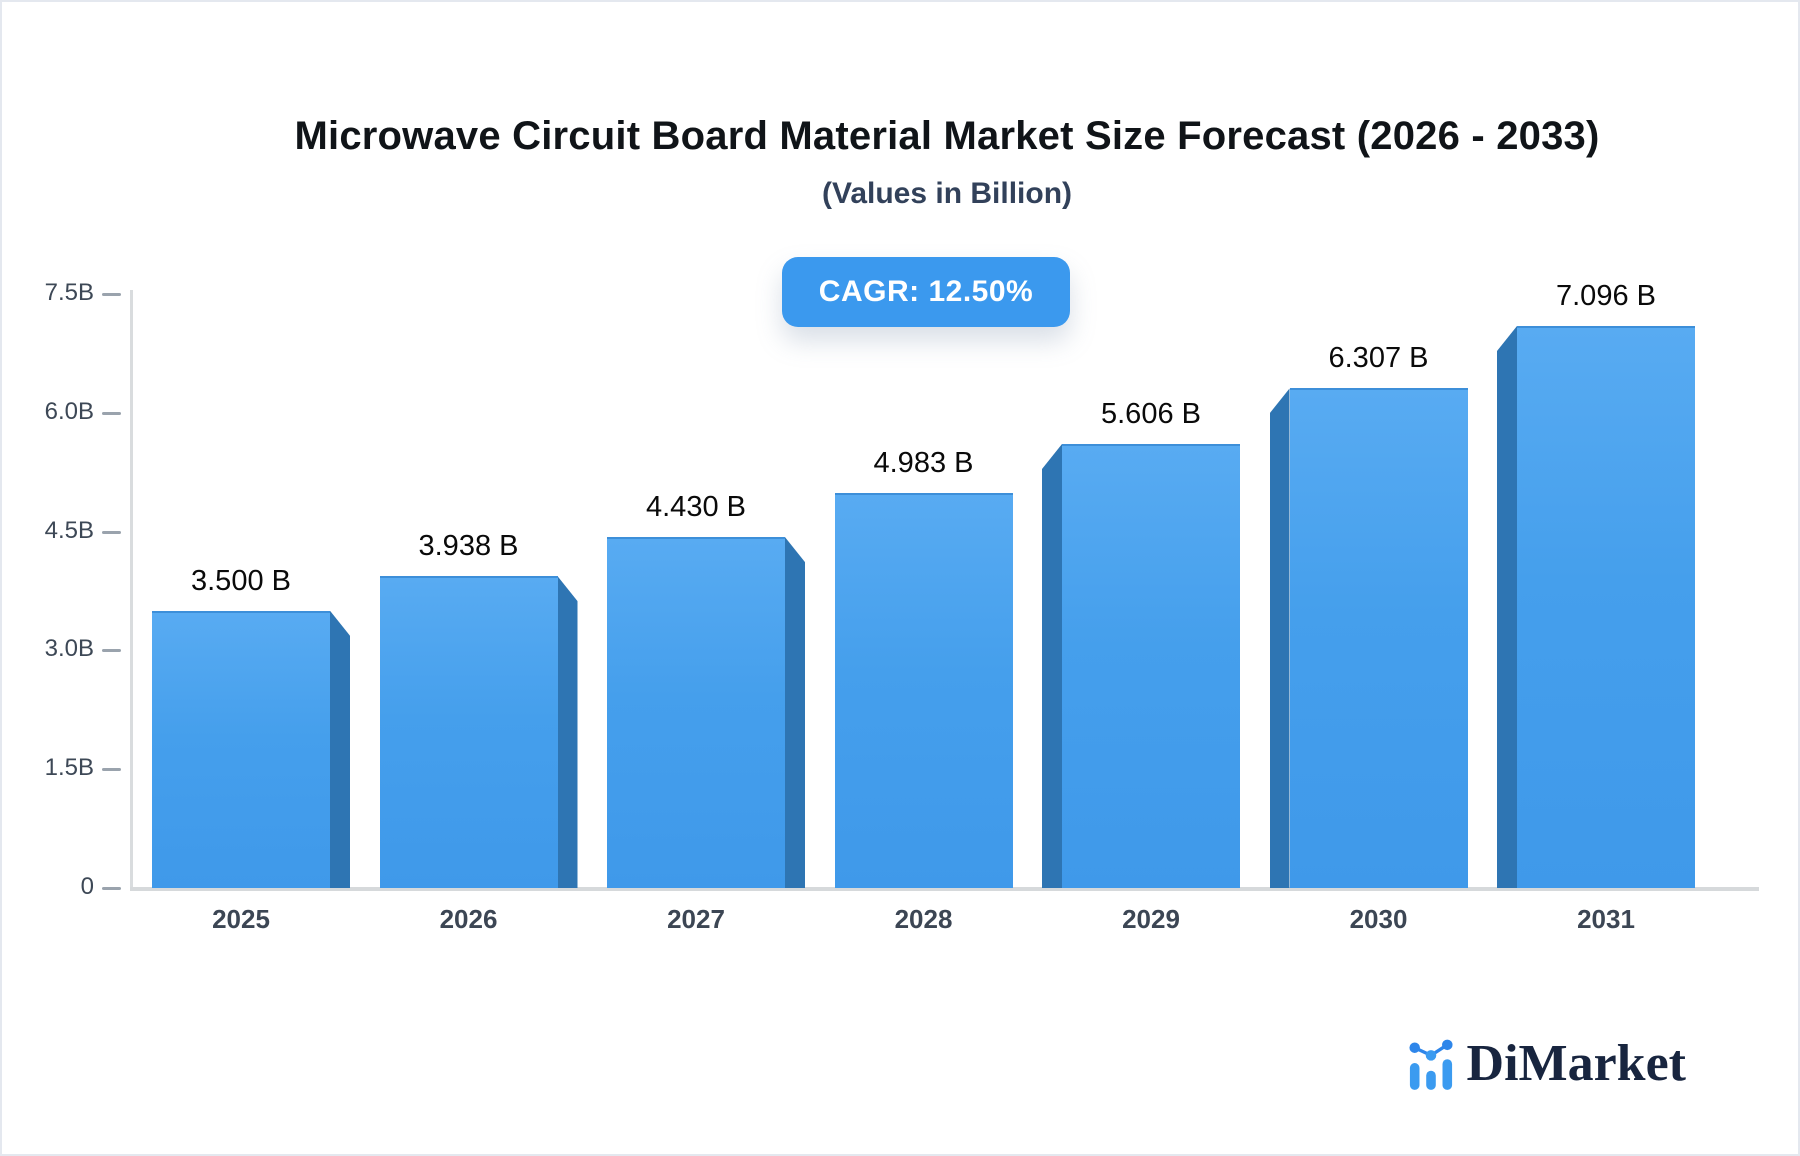 The image size is (1800, 1156). Describe the element at coordinates (947, 193) in the screenshot. I see `chart-subtitle: (Values in Billion)` at that location.